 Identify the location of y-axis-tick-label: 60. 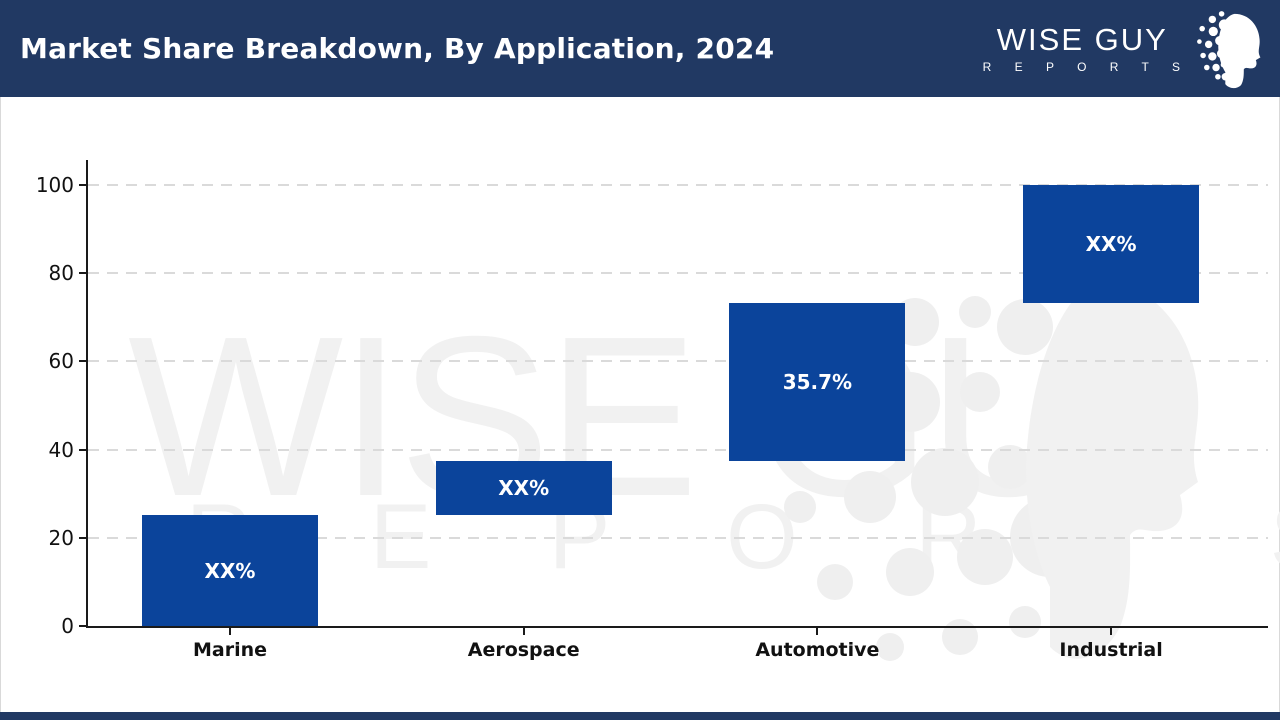
(61, 361).